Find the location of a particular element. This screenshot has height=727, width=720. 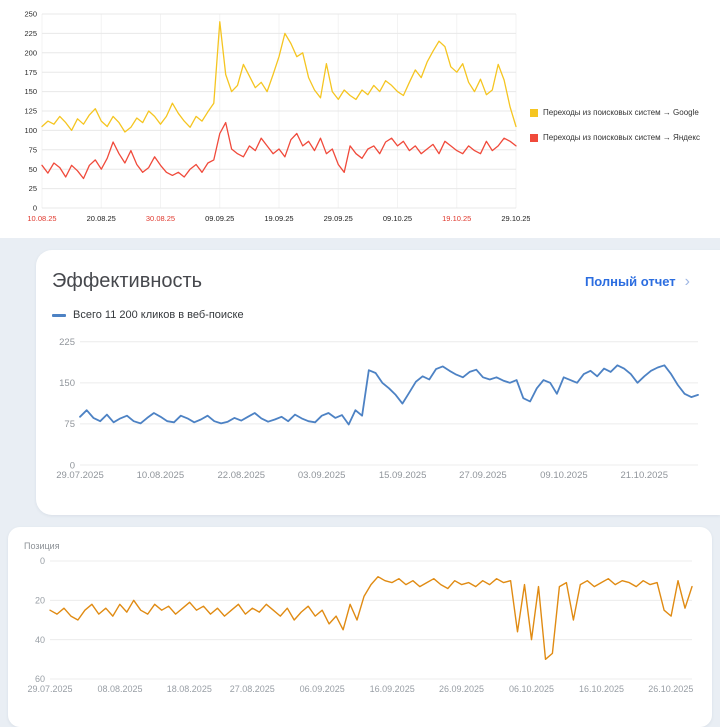

svg-text: 250 is located at coordinates (30, 14).